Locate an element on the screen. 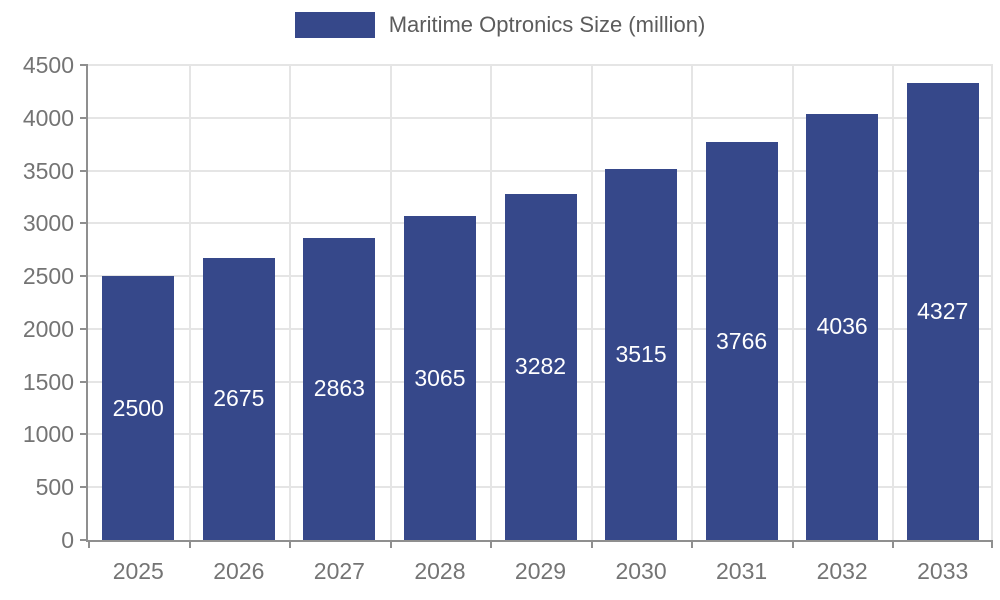 The width and height of the screenshot is (1000, 600). bar-value-label: 3766 is located at coordinates (742, 340).